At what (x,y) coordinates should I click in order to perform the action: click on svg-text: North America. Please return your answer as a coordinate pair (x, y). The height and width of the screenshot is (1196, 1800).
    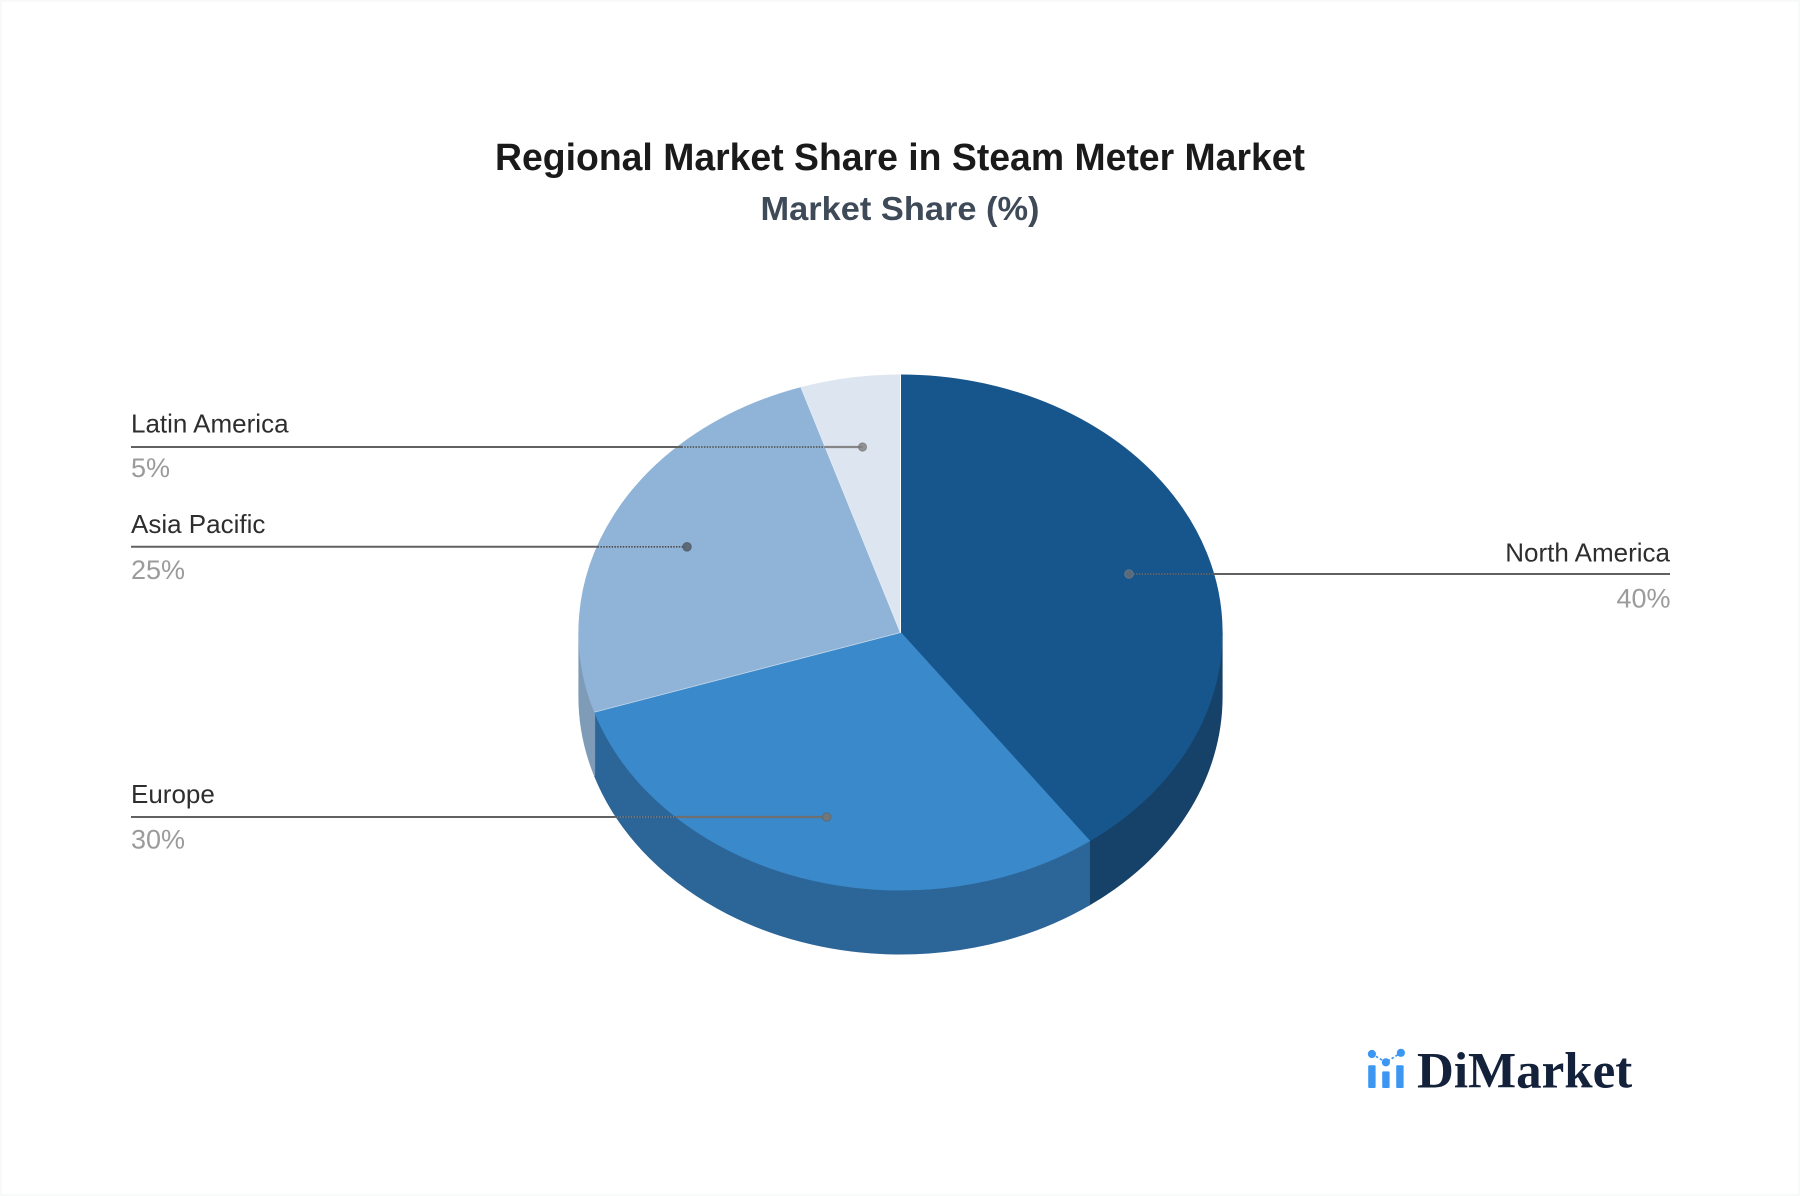
    Looking at the image, I should click on (1587, 553).